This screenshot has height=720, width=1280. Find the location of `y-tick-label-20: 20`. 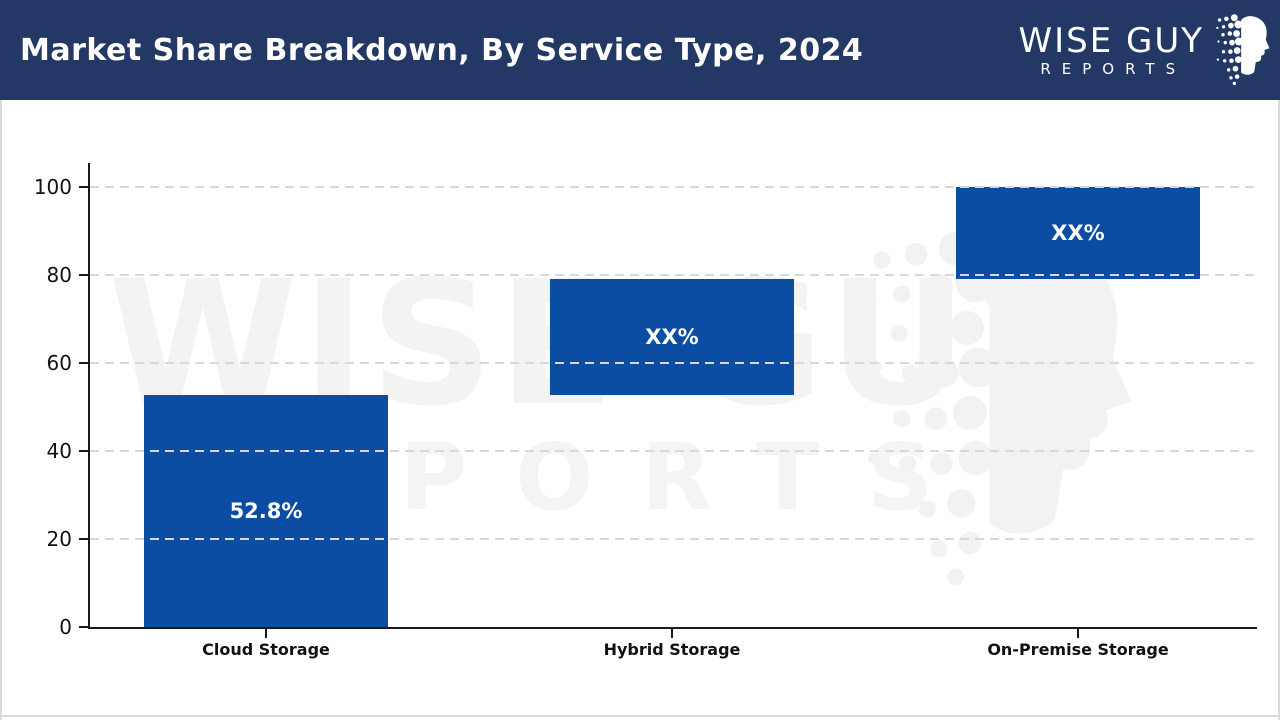

y-tick-label-20: 20 is located at coordinates (59, 539).